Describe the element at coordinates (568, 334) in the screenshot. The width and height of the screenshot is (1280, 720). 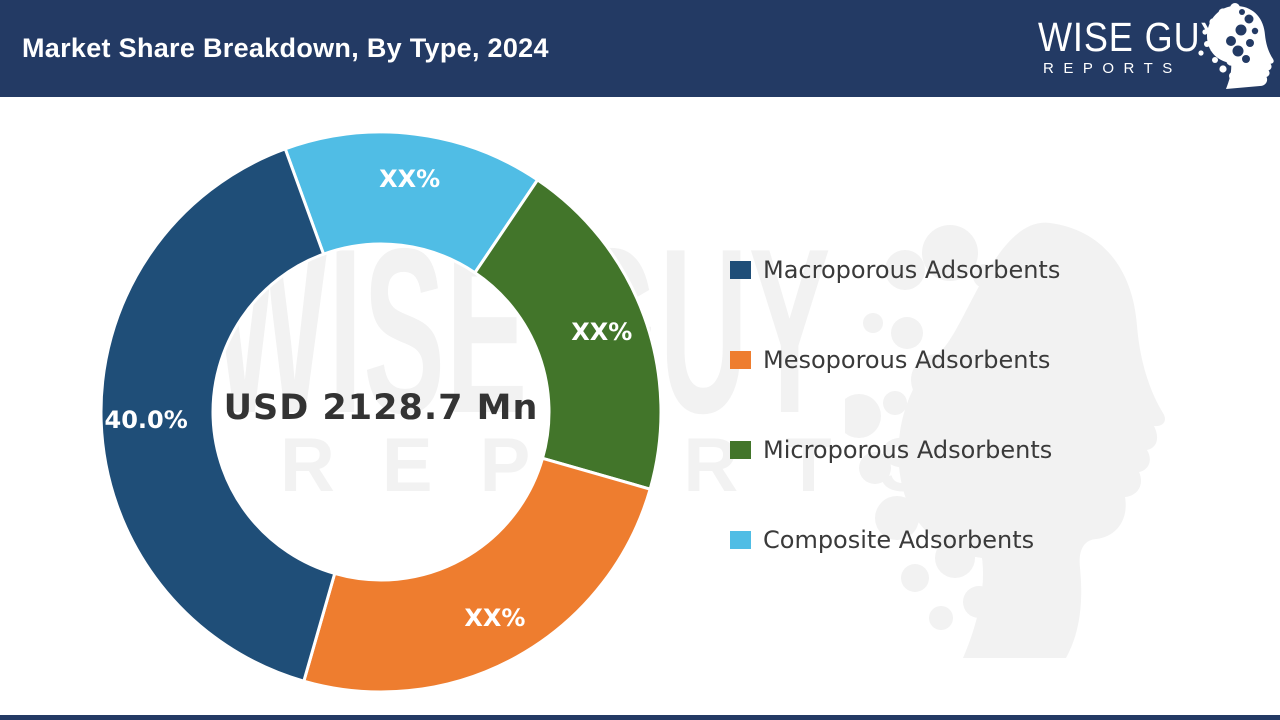
I see `donut-segment-microporous-adsorbents` at that location.